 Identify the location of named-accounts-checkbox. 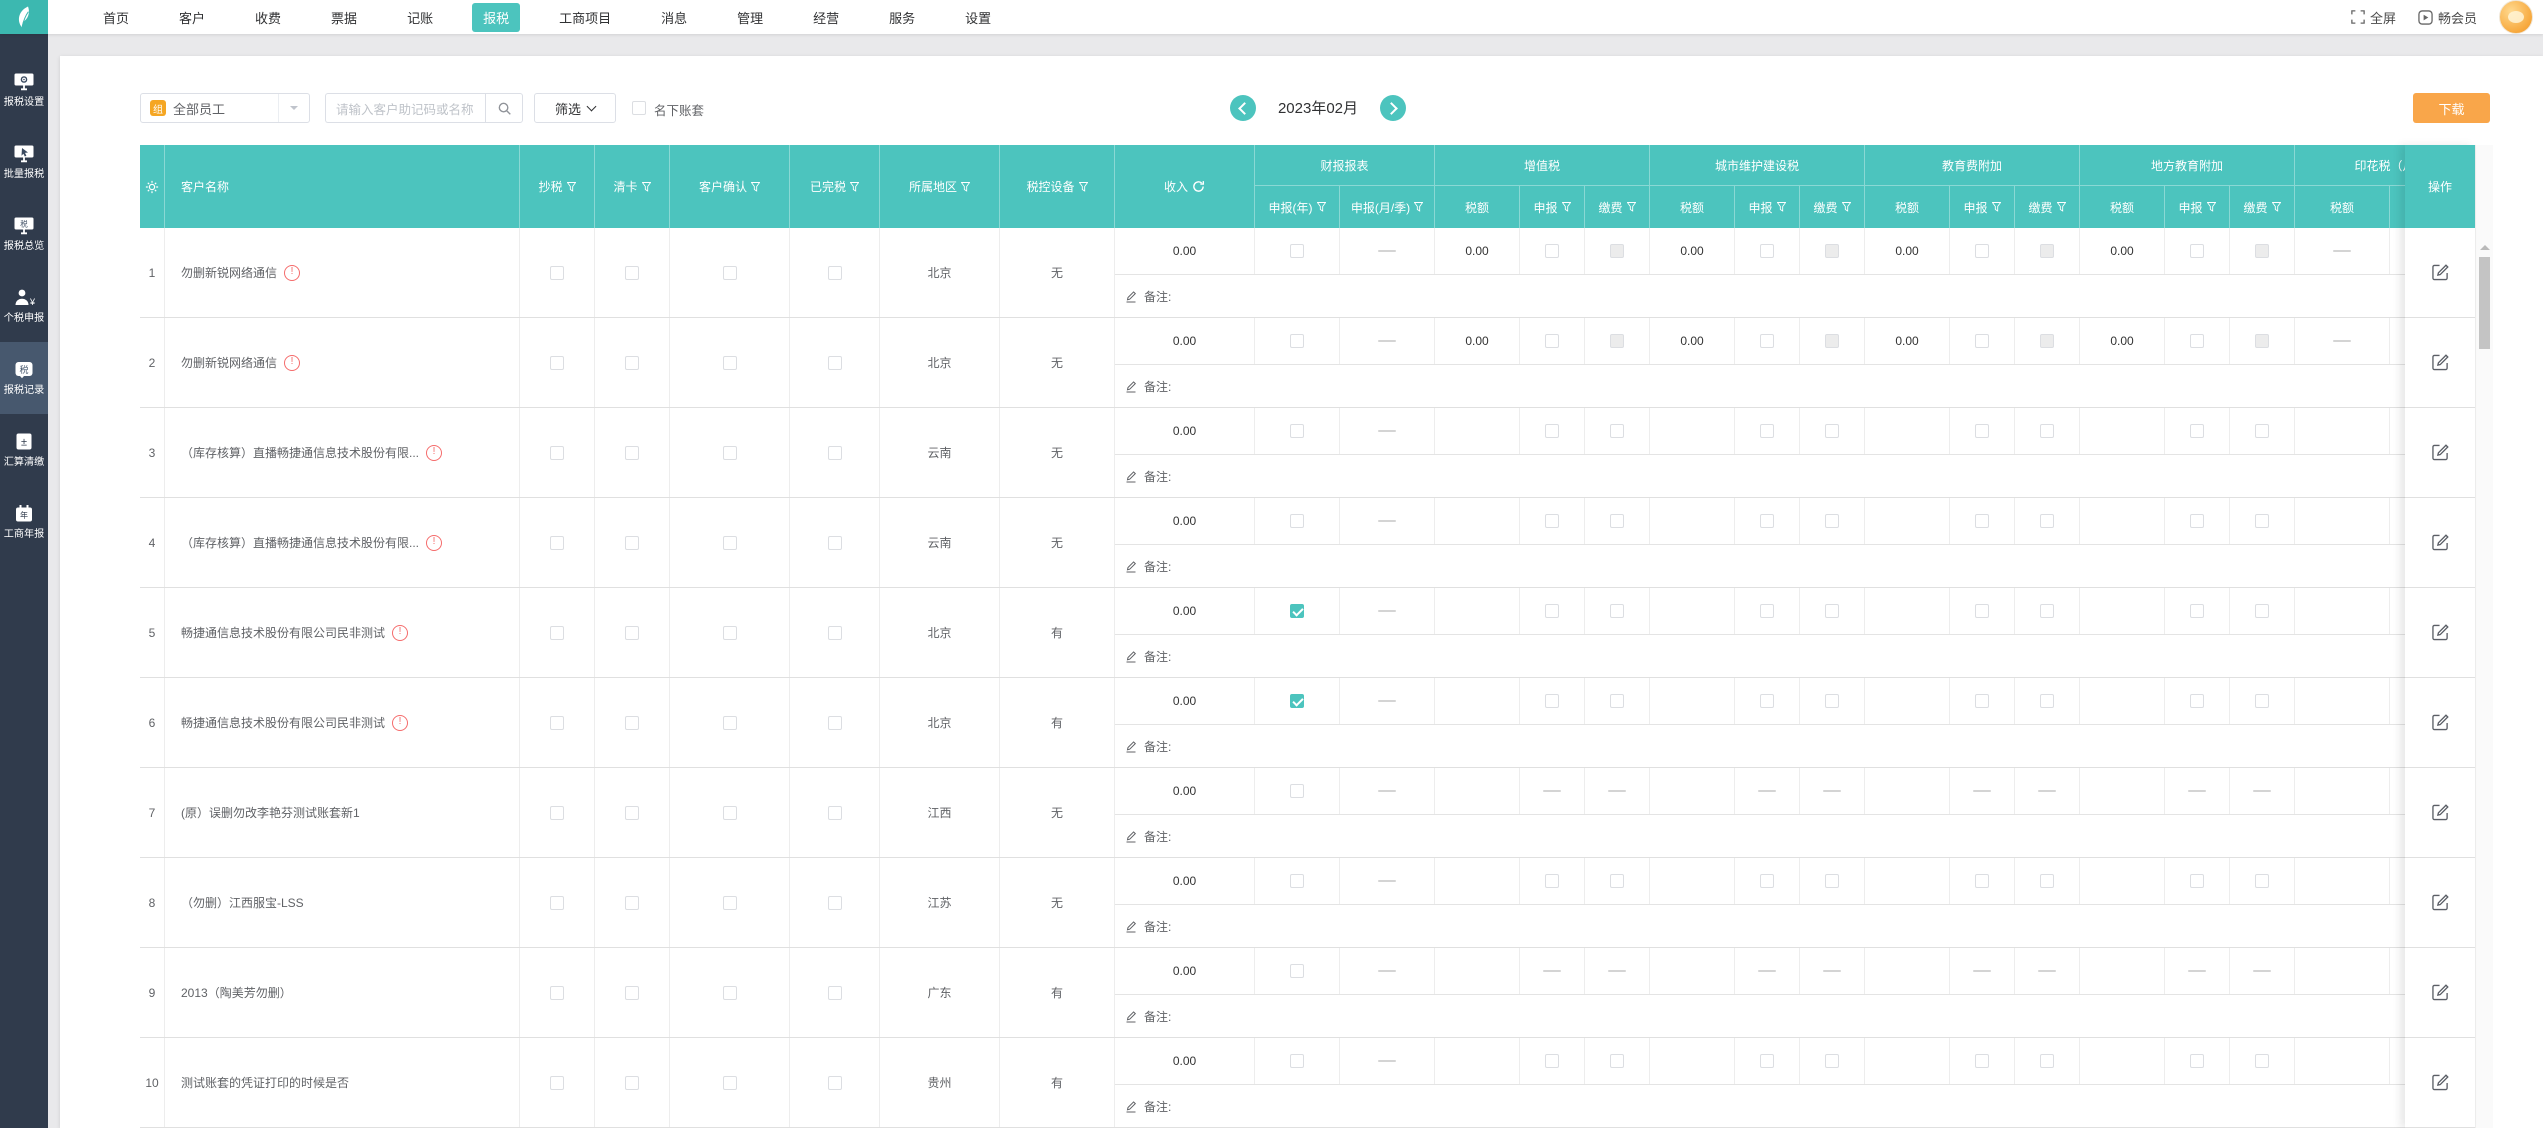
(639, 108).